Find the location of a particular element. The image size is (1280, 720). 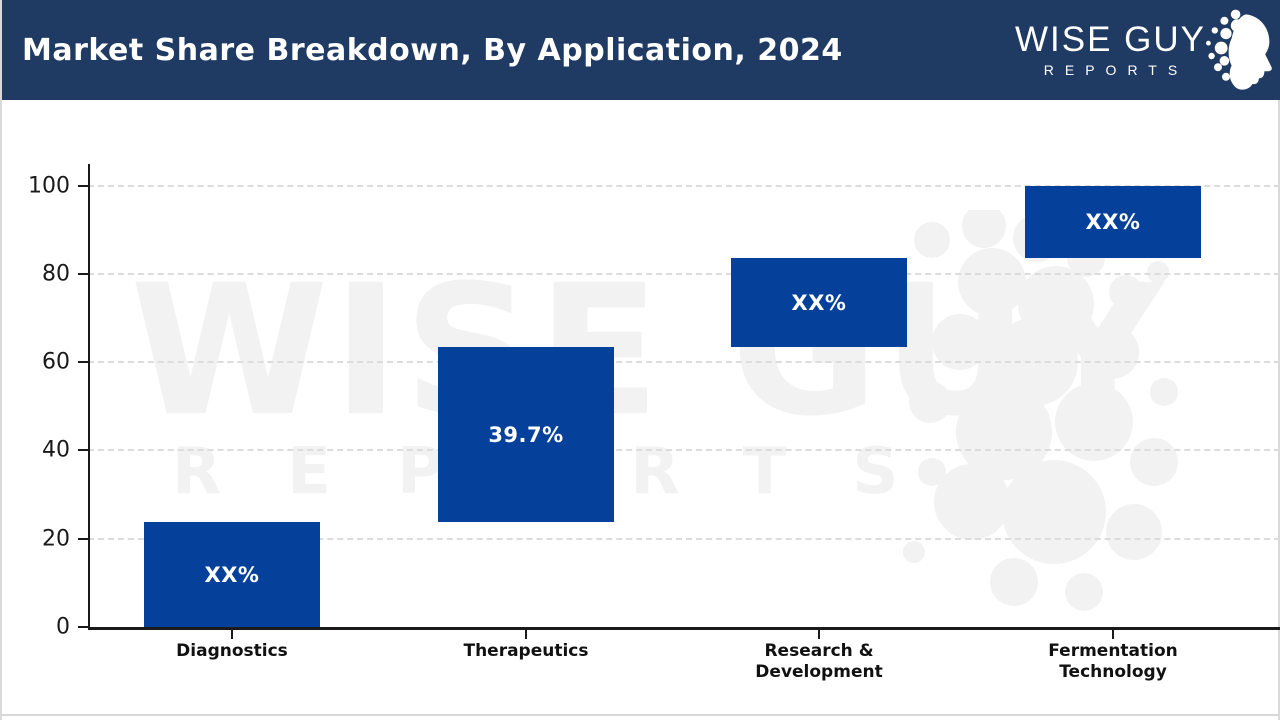

logo-face-icon is located at coordinates (1239, 49).